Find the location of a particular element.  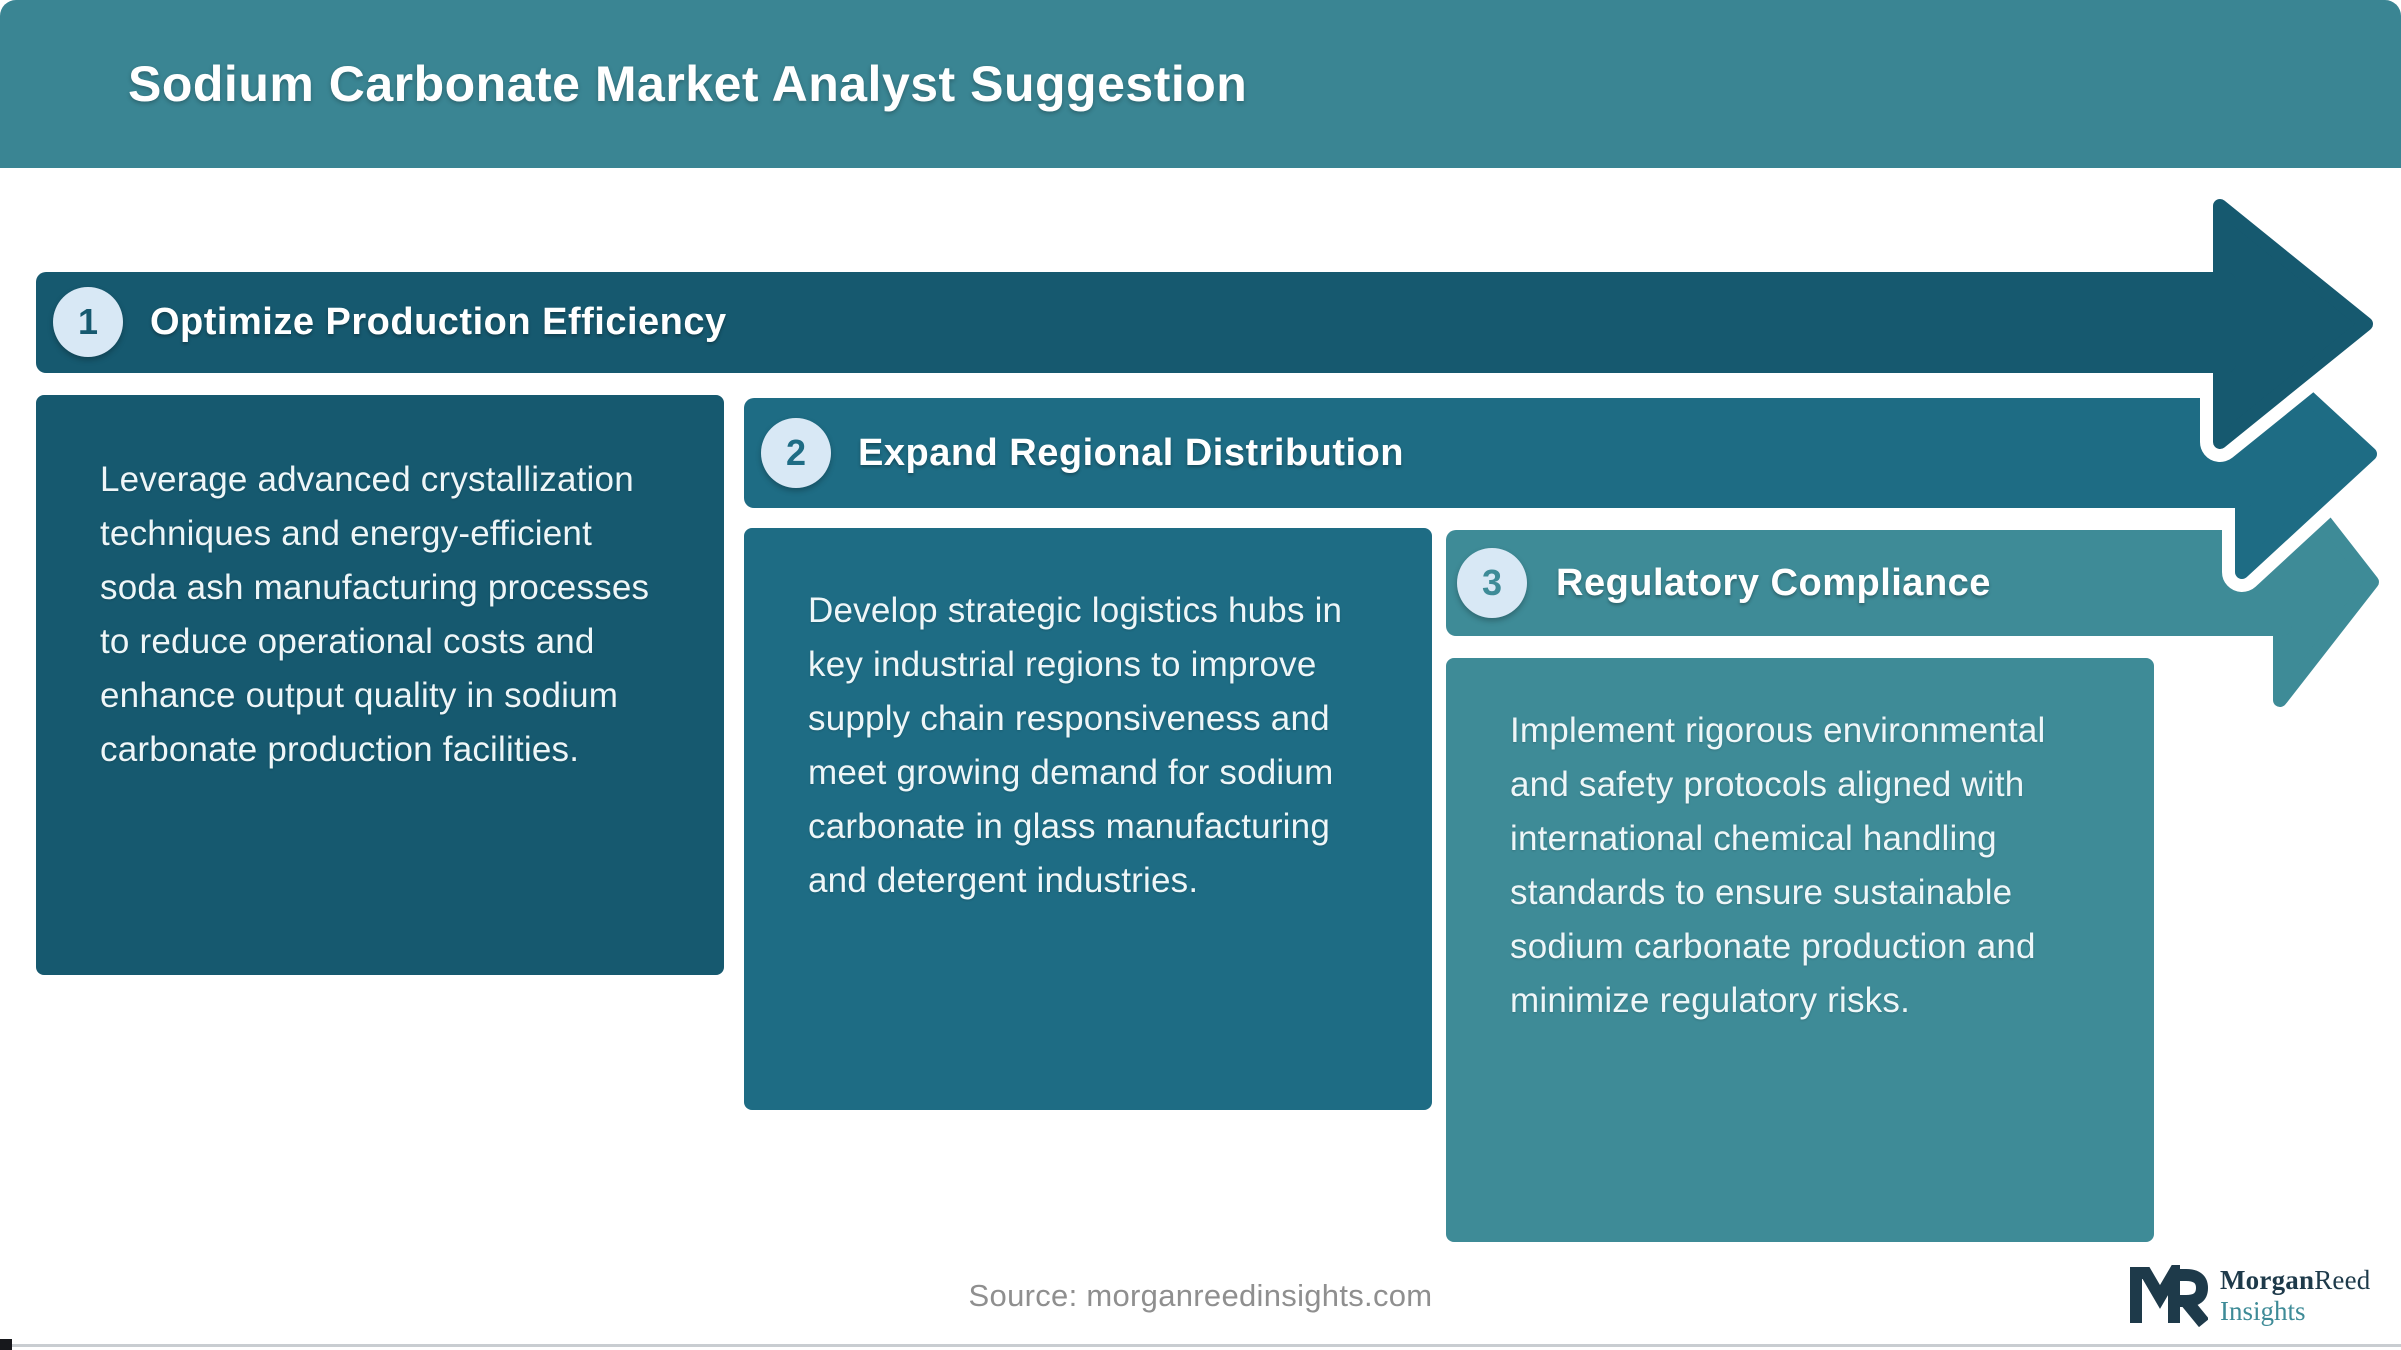

arrow-3-head is located at coordinates (2326, 582).